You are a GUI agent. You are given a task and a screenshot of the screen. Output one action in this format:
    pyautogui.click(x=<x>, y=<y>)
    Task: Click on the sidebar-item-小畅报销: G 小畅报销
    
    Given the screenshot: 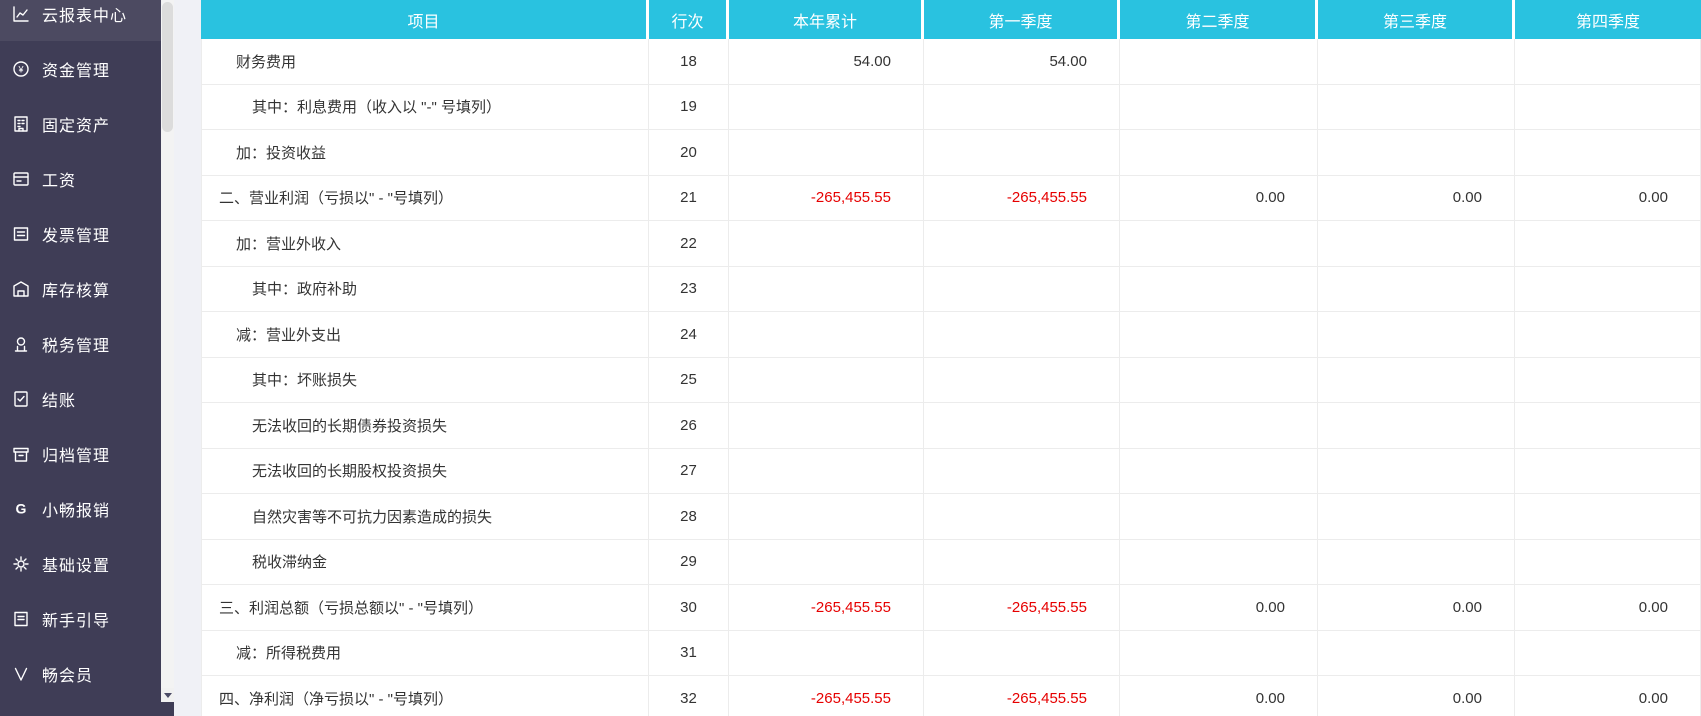 What is the action you would take?
    pyautogui.click(x=87, y=508)
    